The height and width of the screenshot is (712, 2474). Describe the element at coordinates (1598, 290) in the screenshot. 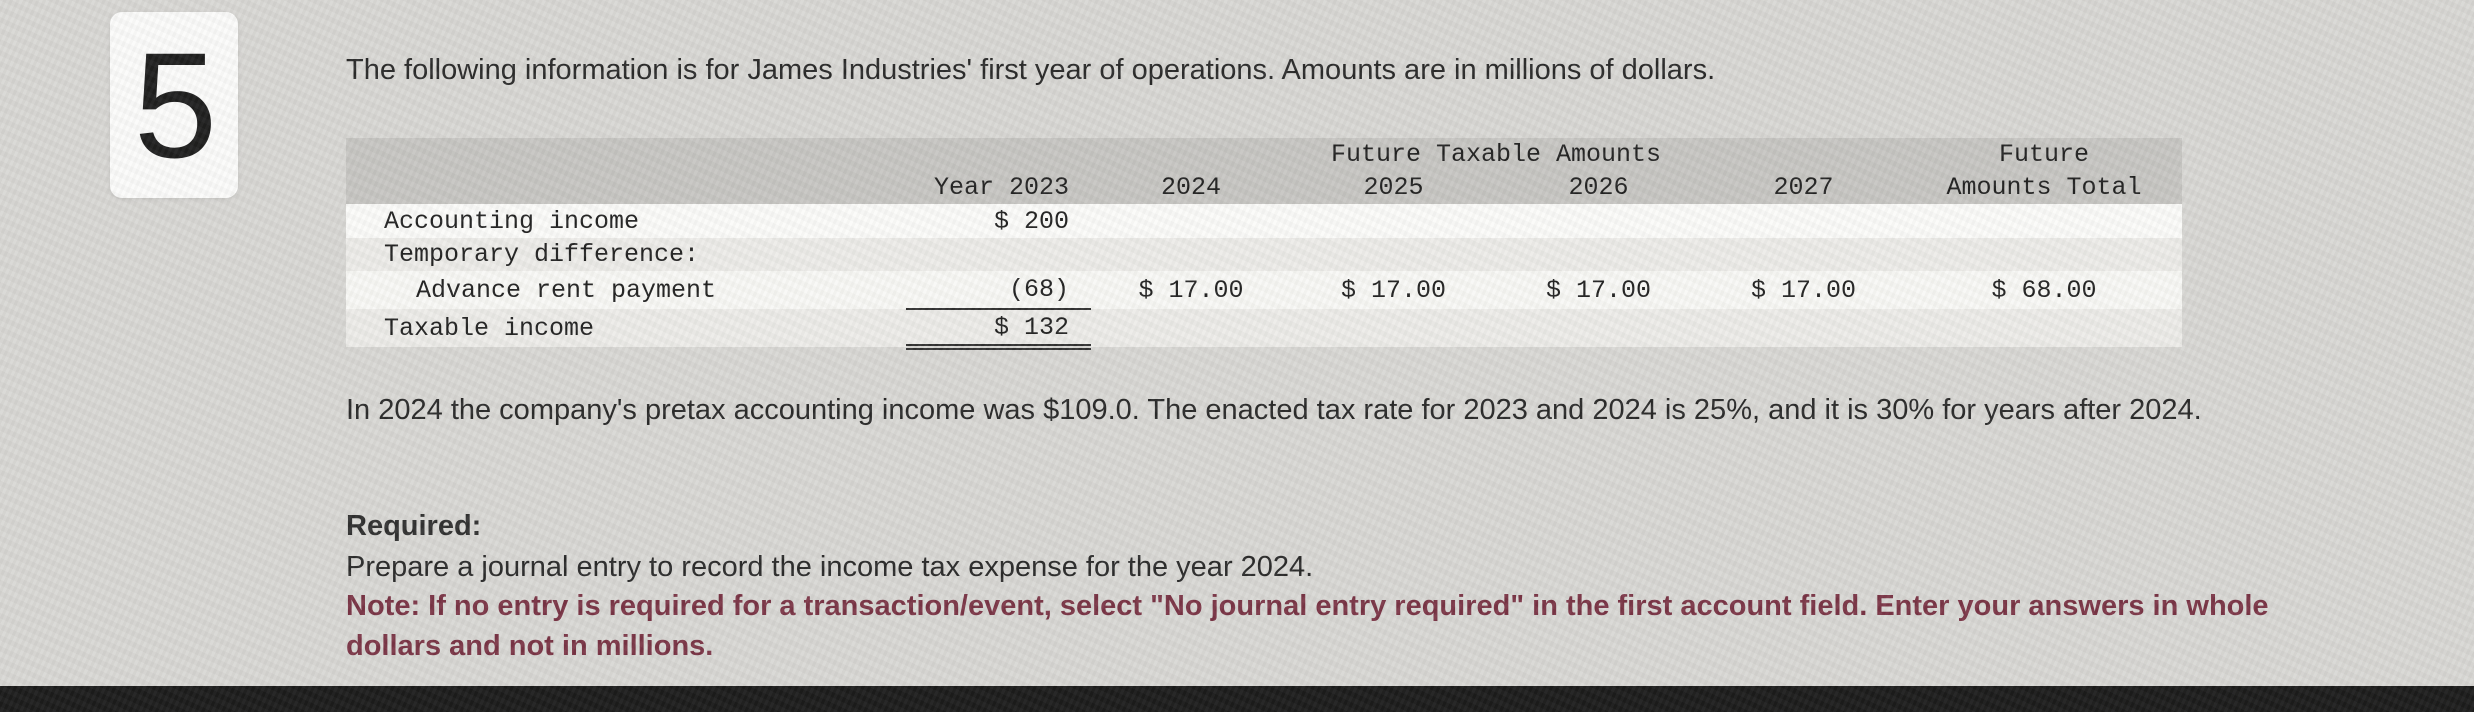

I see `cell-2026: $ 17.00` at that location.